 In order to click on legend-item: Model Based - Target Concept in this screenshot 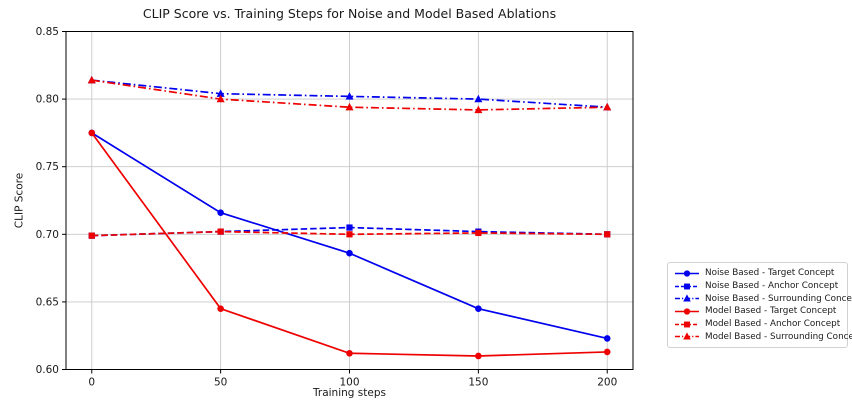, I will do `click(757, 311)`.